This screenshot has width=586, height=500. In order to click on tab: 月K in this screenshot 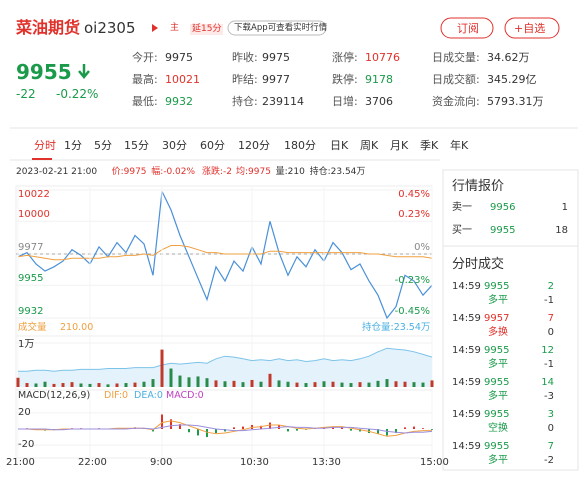, I will do `click(399, 145)`.